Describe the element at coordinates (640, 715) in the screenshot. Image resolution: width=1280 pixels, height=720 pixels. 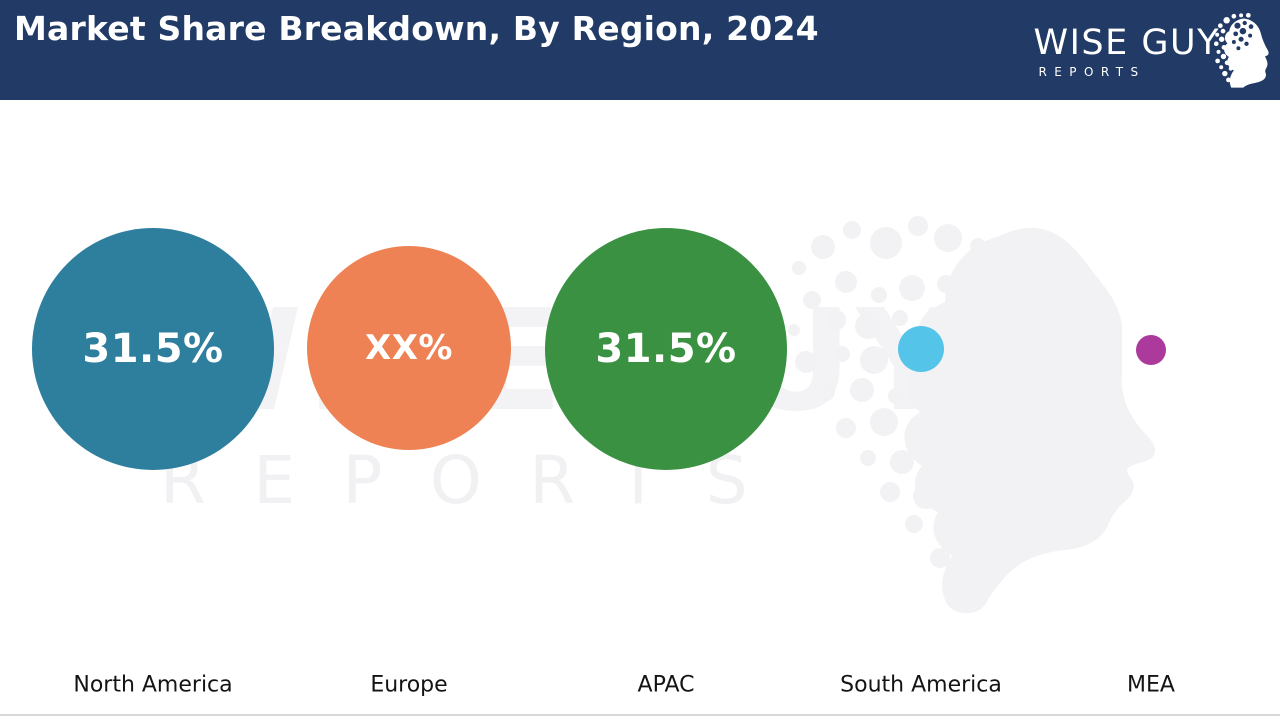
I see `bottom-divider` at that location.